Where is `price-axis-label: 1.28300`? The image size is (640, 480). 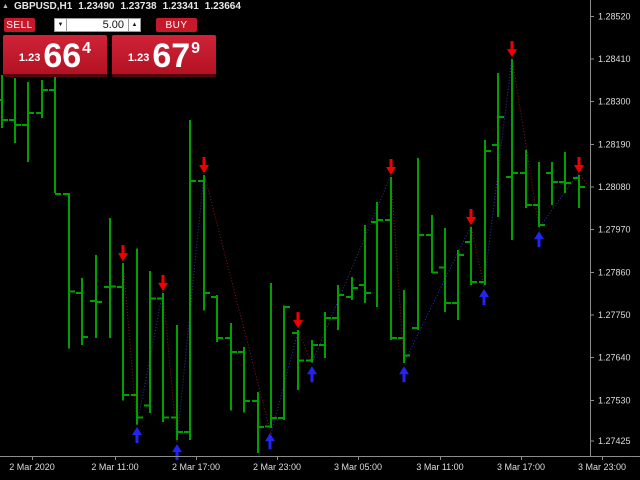
price-axis-label: 1.28300 is located at coordinates (614, 102).